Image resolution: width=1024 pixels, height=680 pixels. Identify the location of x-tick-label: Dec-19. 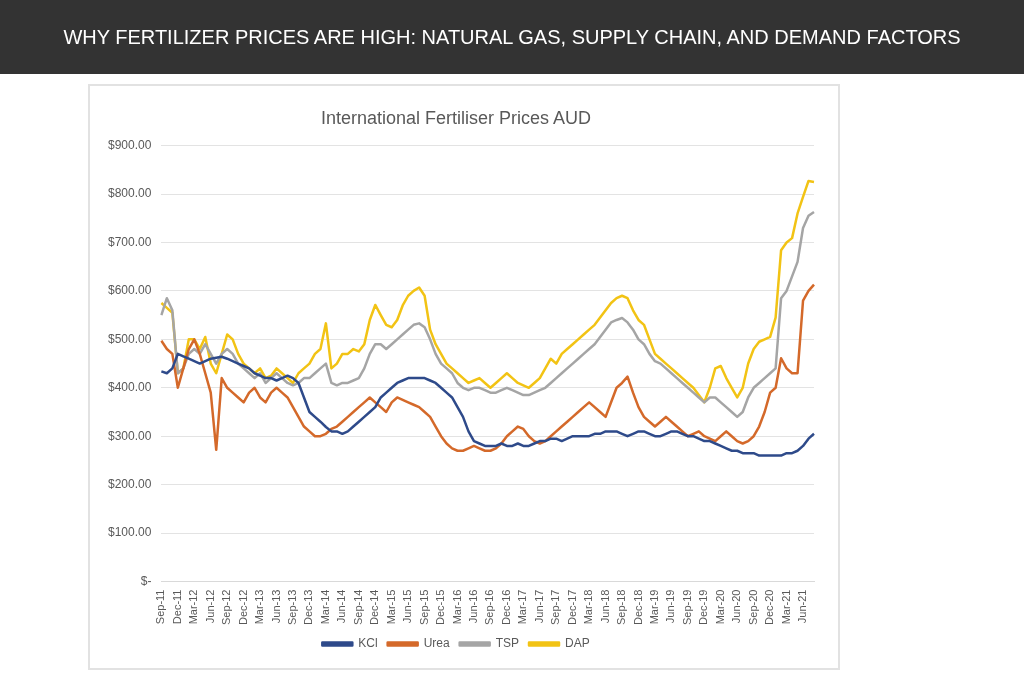
(703, 607).